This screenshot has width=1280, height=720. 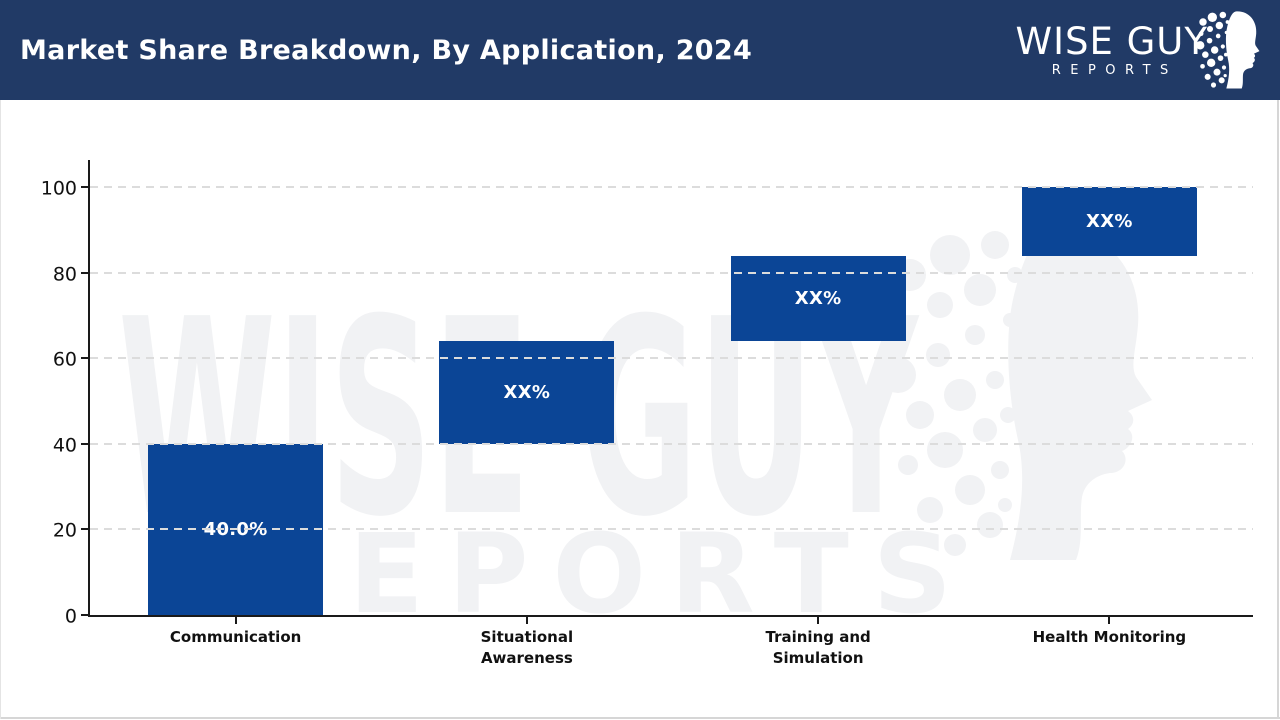 What do you see at coordinates (0, 409) in the screenshot?
I see `left-edge-hairline` at bounding box center [0, 409].